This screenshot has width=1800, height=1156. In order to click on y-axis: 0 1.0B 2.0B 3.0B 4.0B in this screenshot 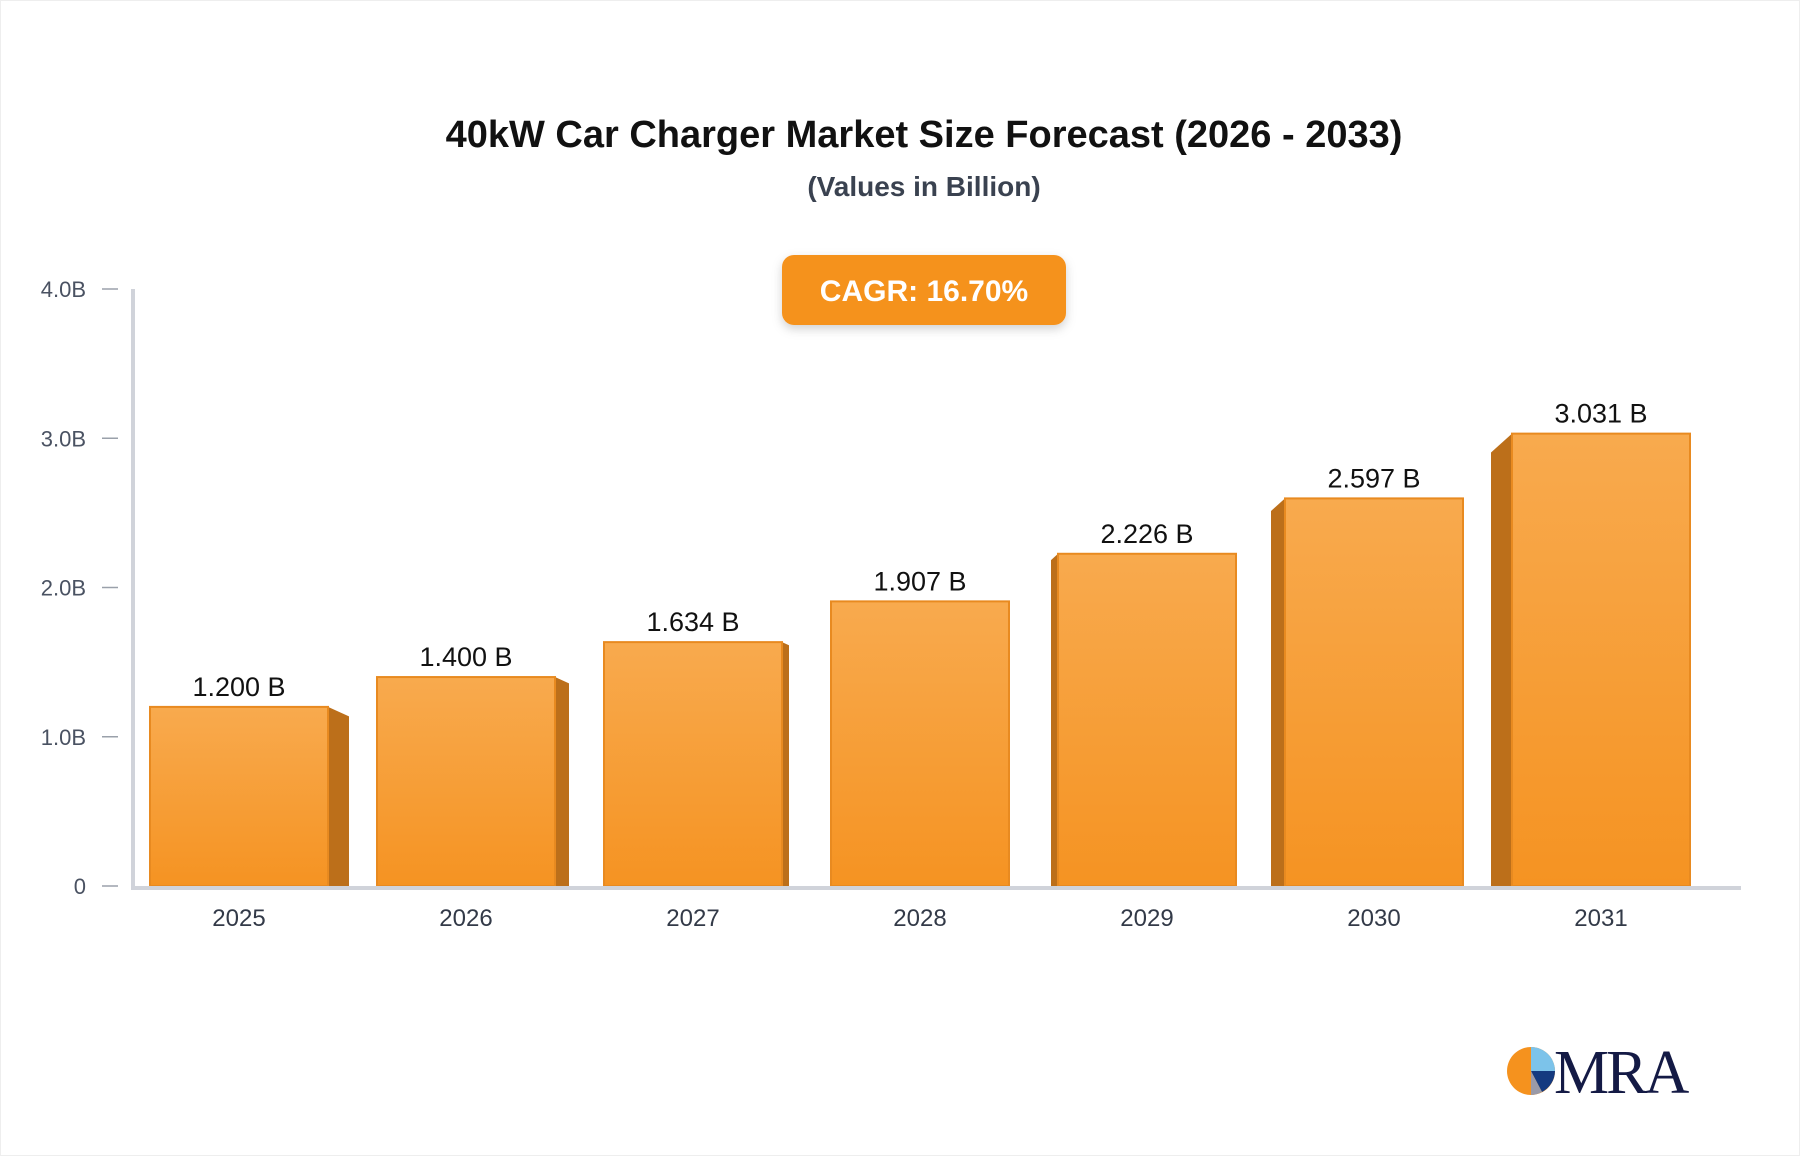, I will do `click(88, 588)`.